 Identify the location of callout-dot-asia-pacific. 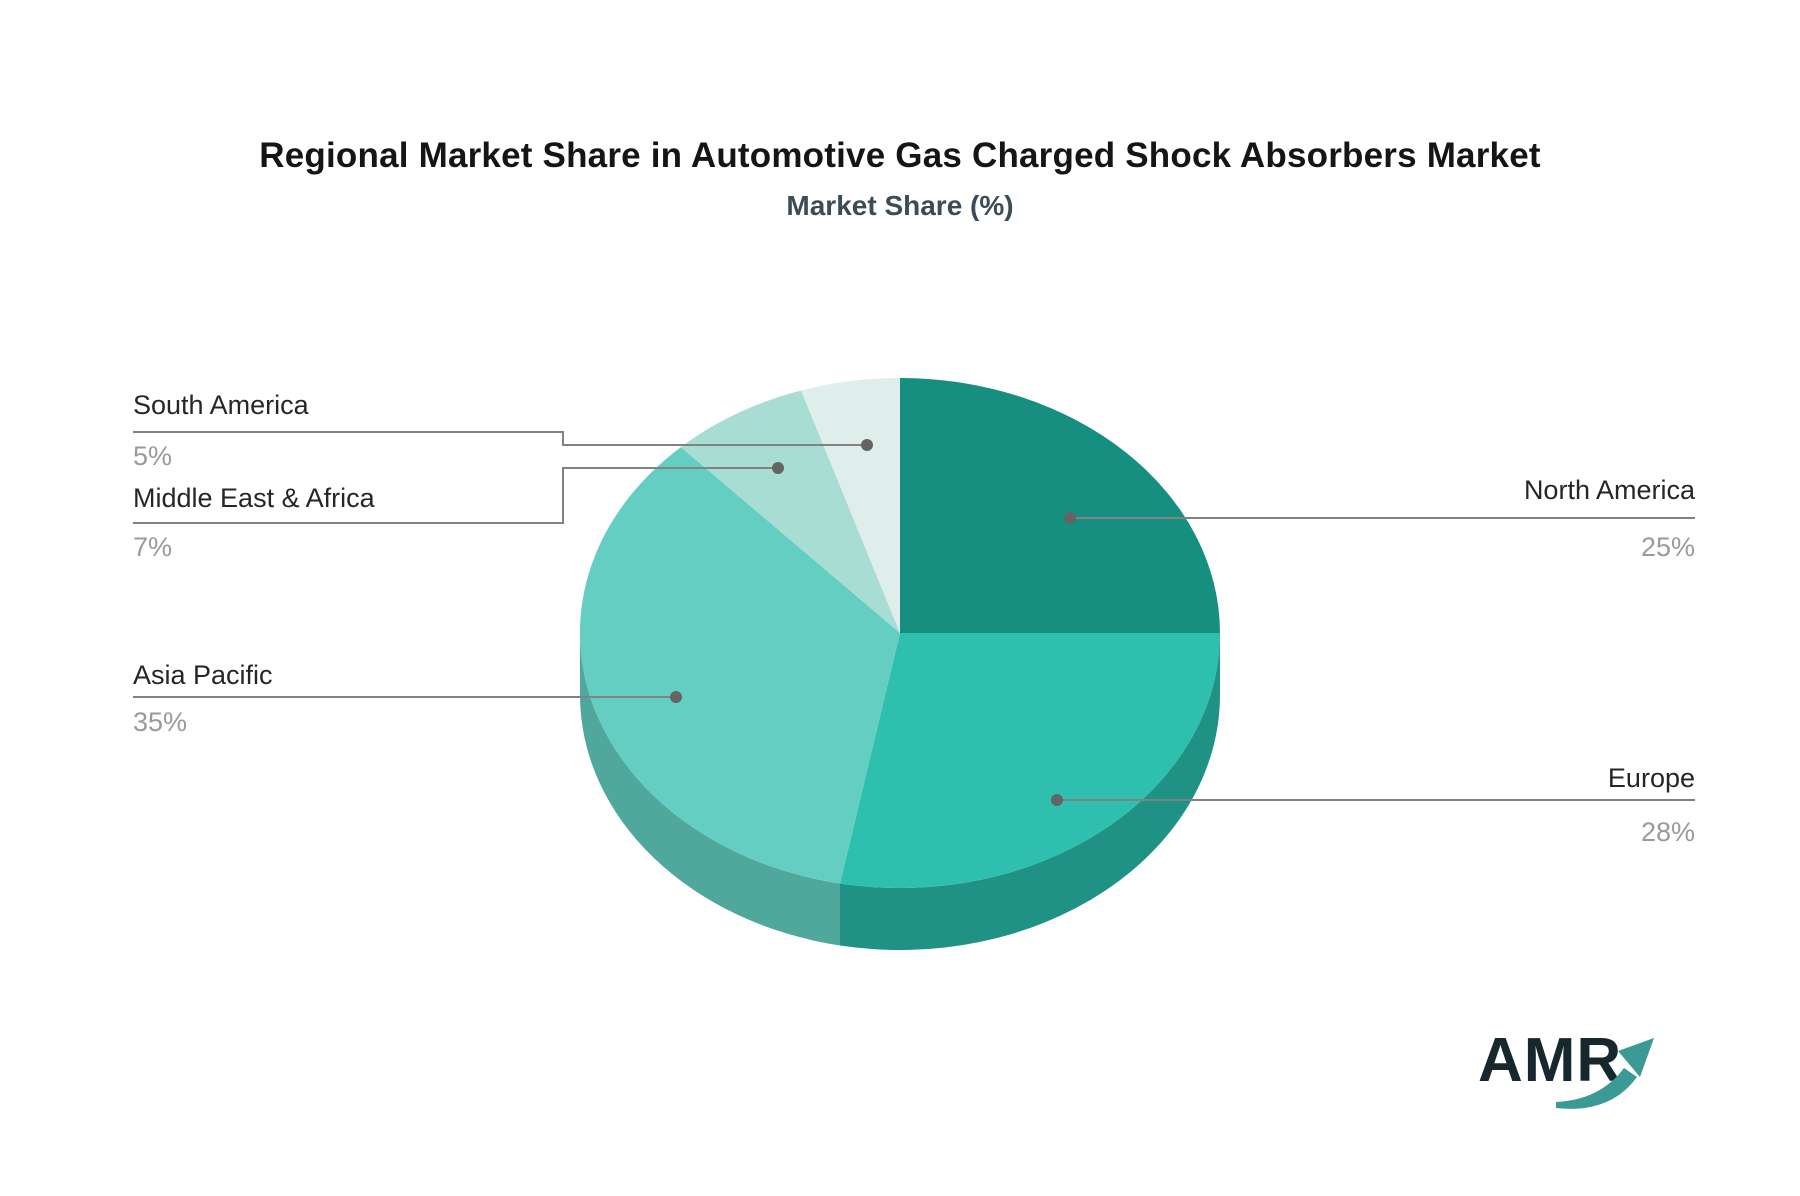
(676, 697).